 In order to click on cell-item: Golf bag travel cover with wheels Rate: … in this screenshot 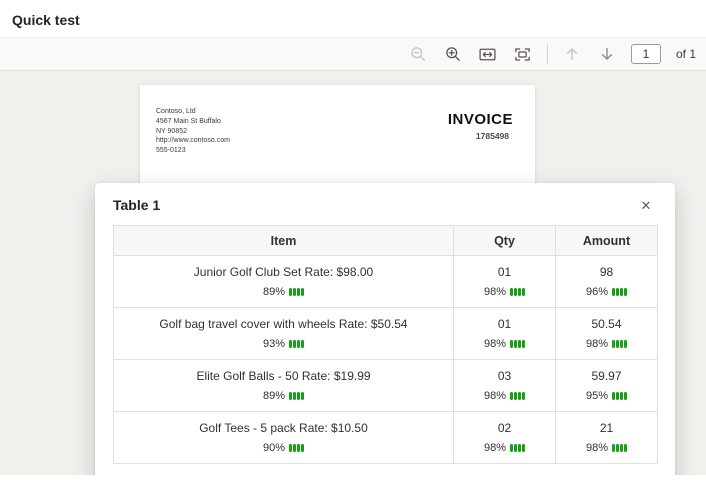, I will do `click(283, 333)`.